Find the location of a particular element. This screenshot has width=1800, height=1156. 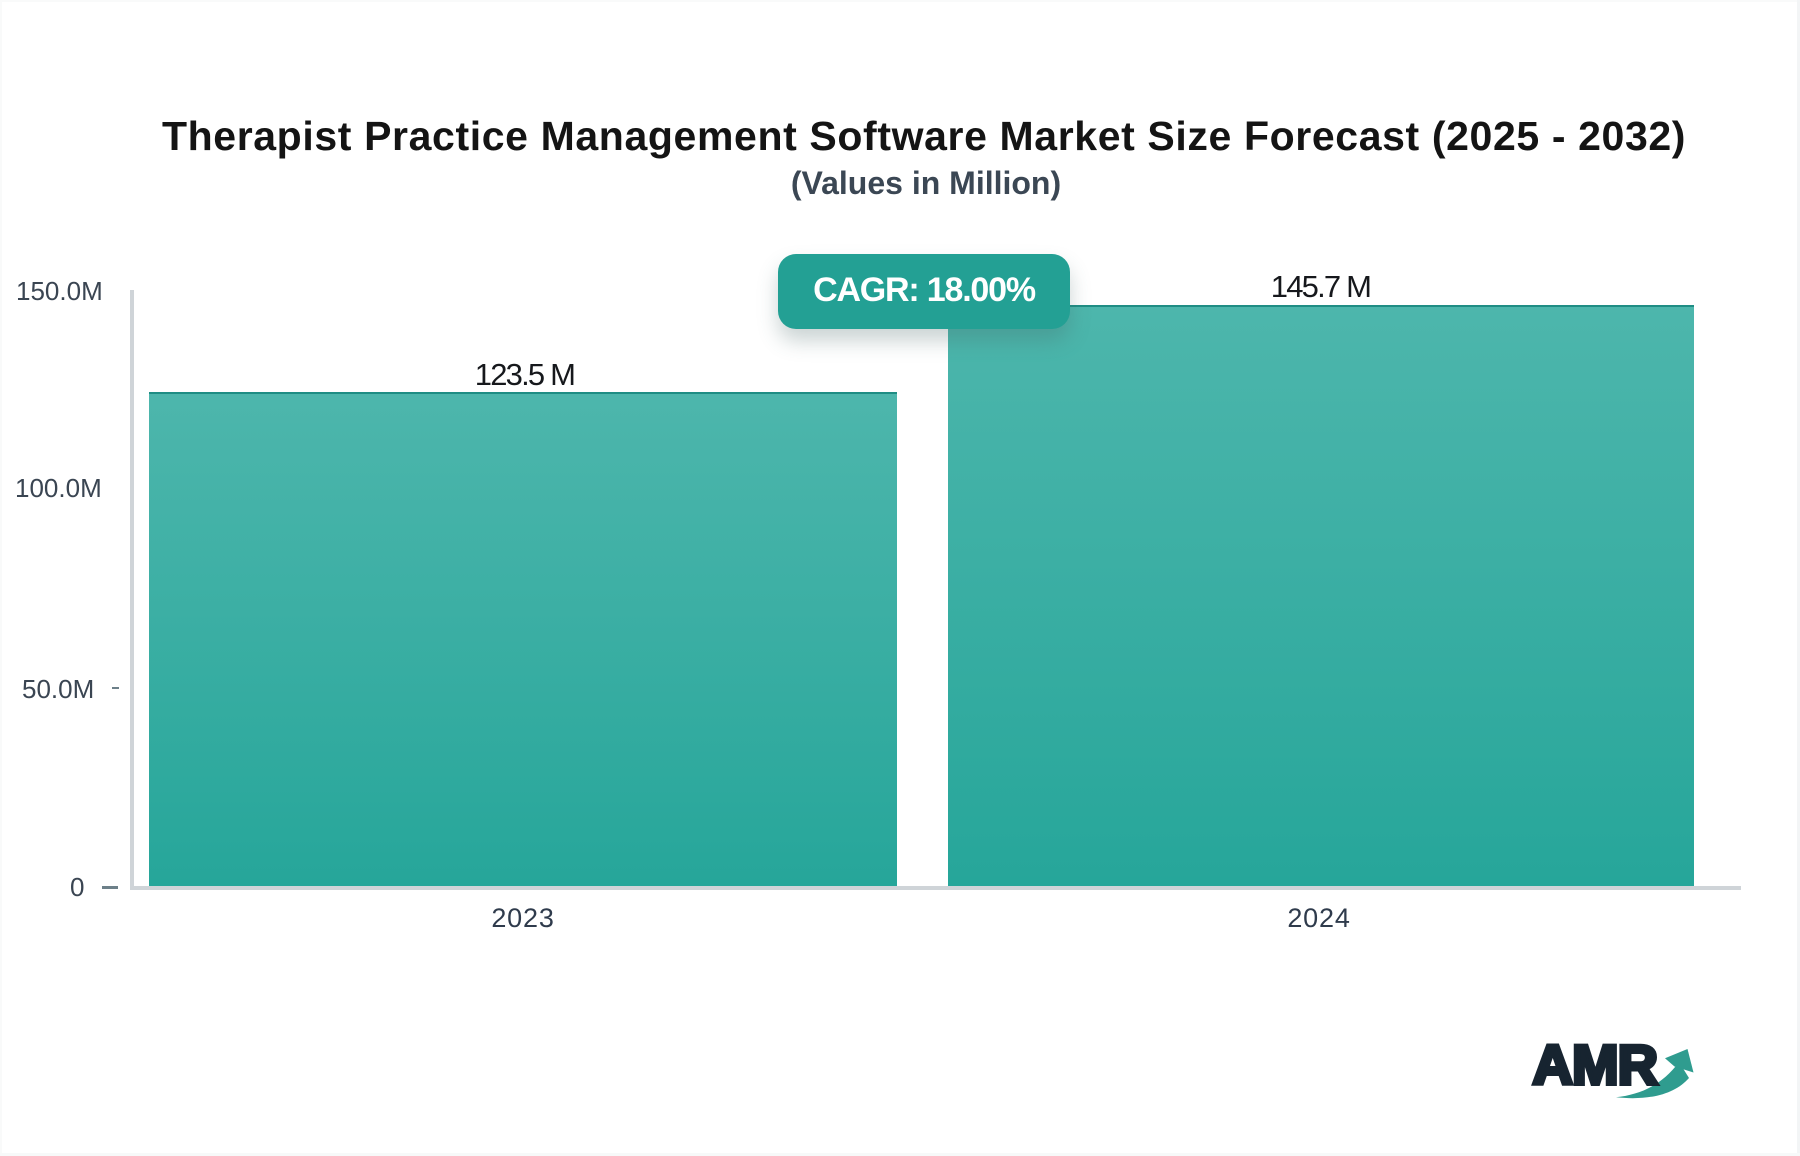

svg-text: AMR is located at coordinates (1595, 1064).